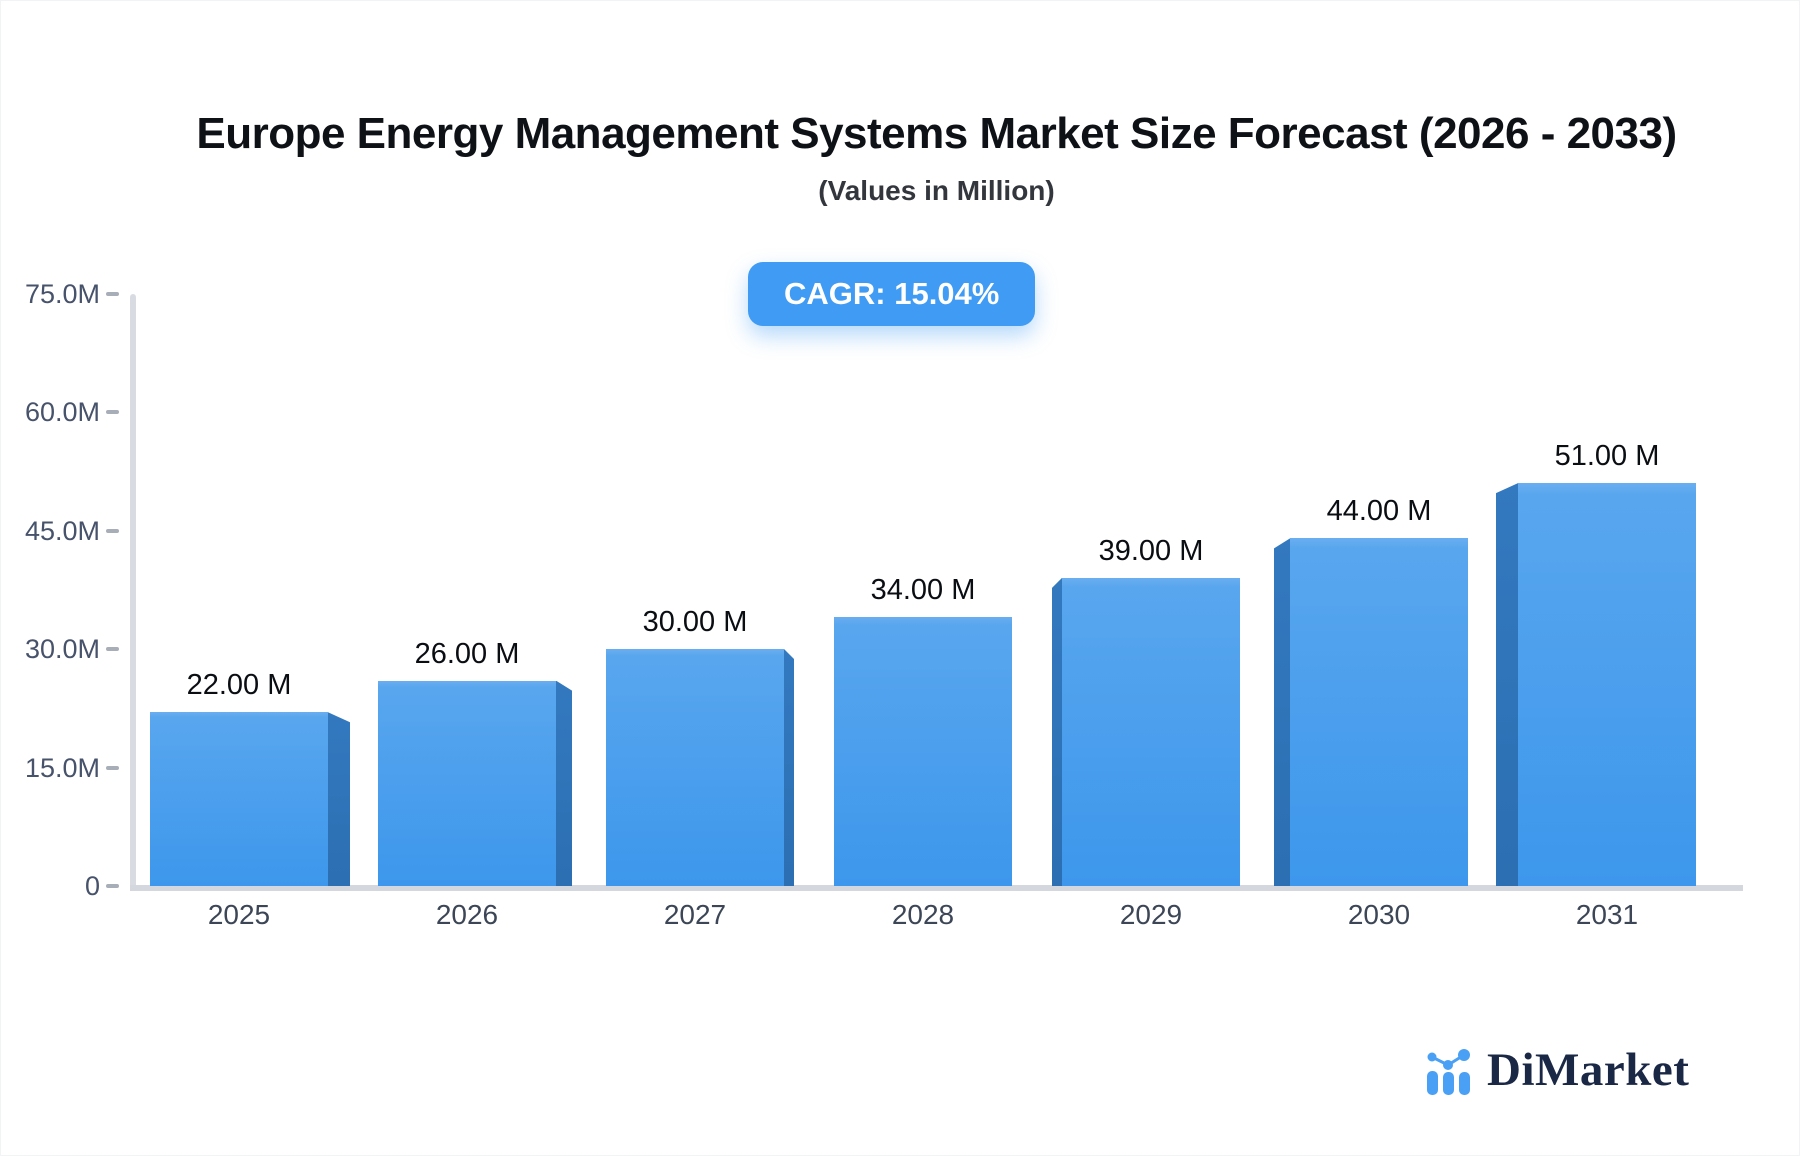 This screenshot has width=1800, height=1156. What do you see at coordinates (1607, 914) in the screenshot?
I see `x-axis-label: 2031` at bounding box center [1607, 914].